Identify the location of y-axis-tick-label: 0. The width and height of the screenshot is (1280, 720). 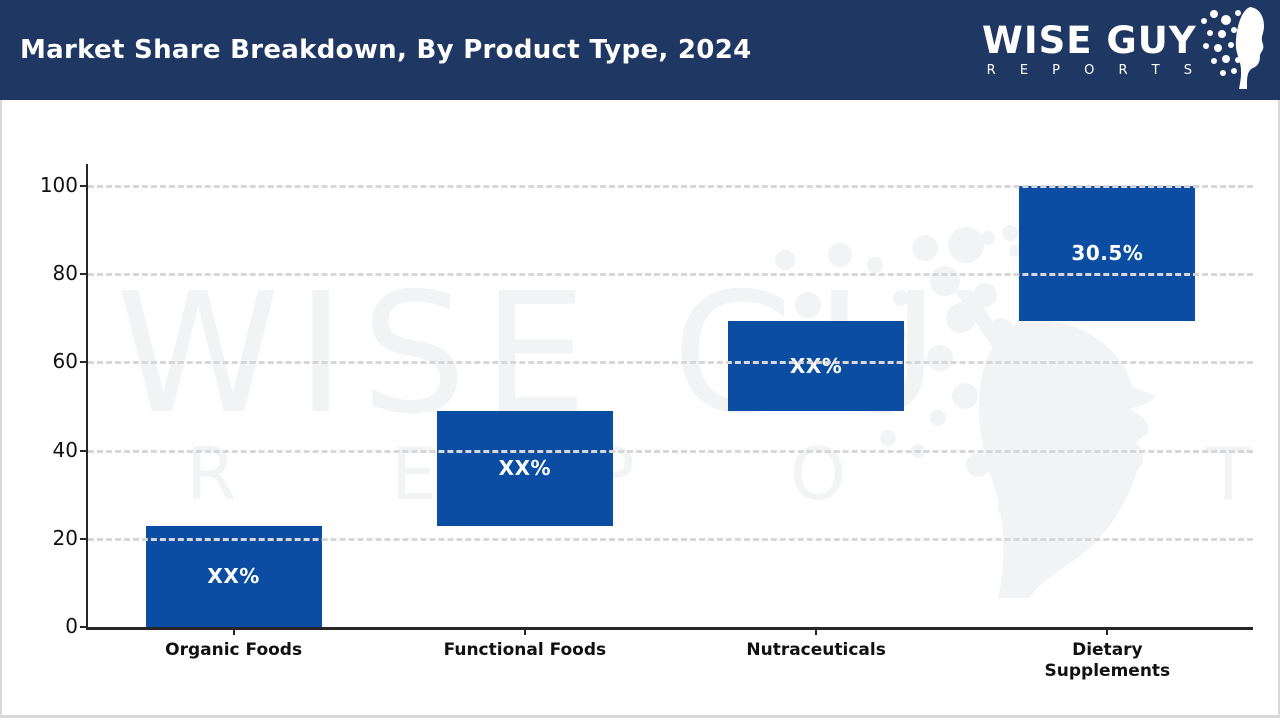
(71, 626).